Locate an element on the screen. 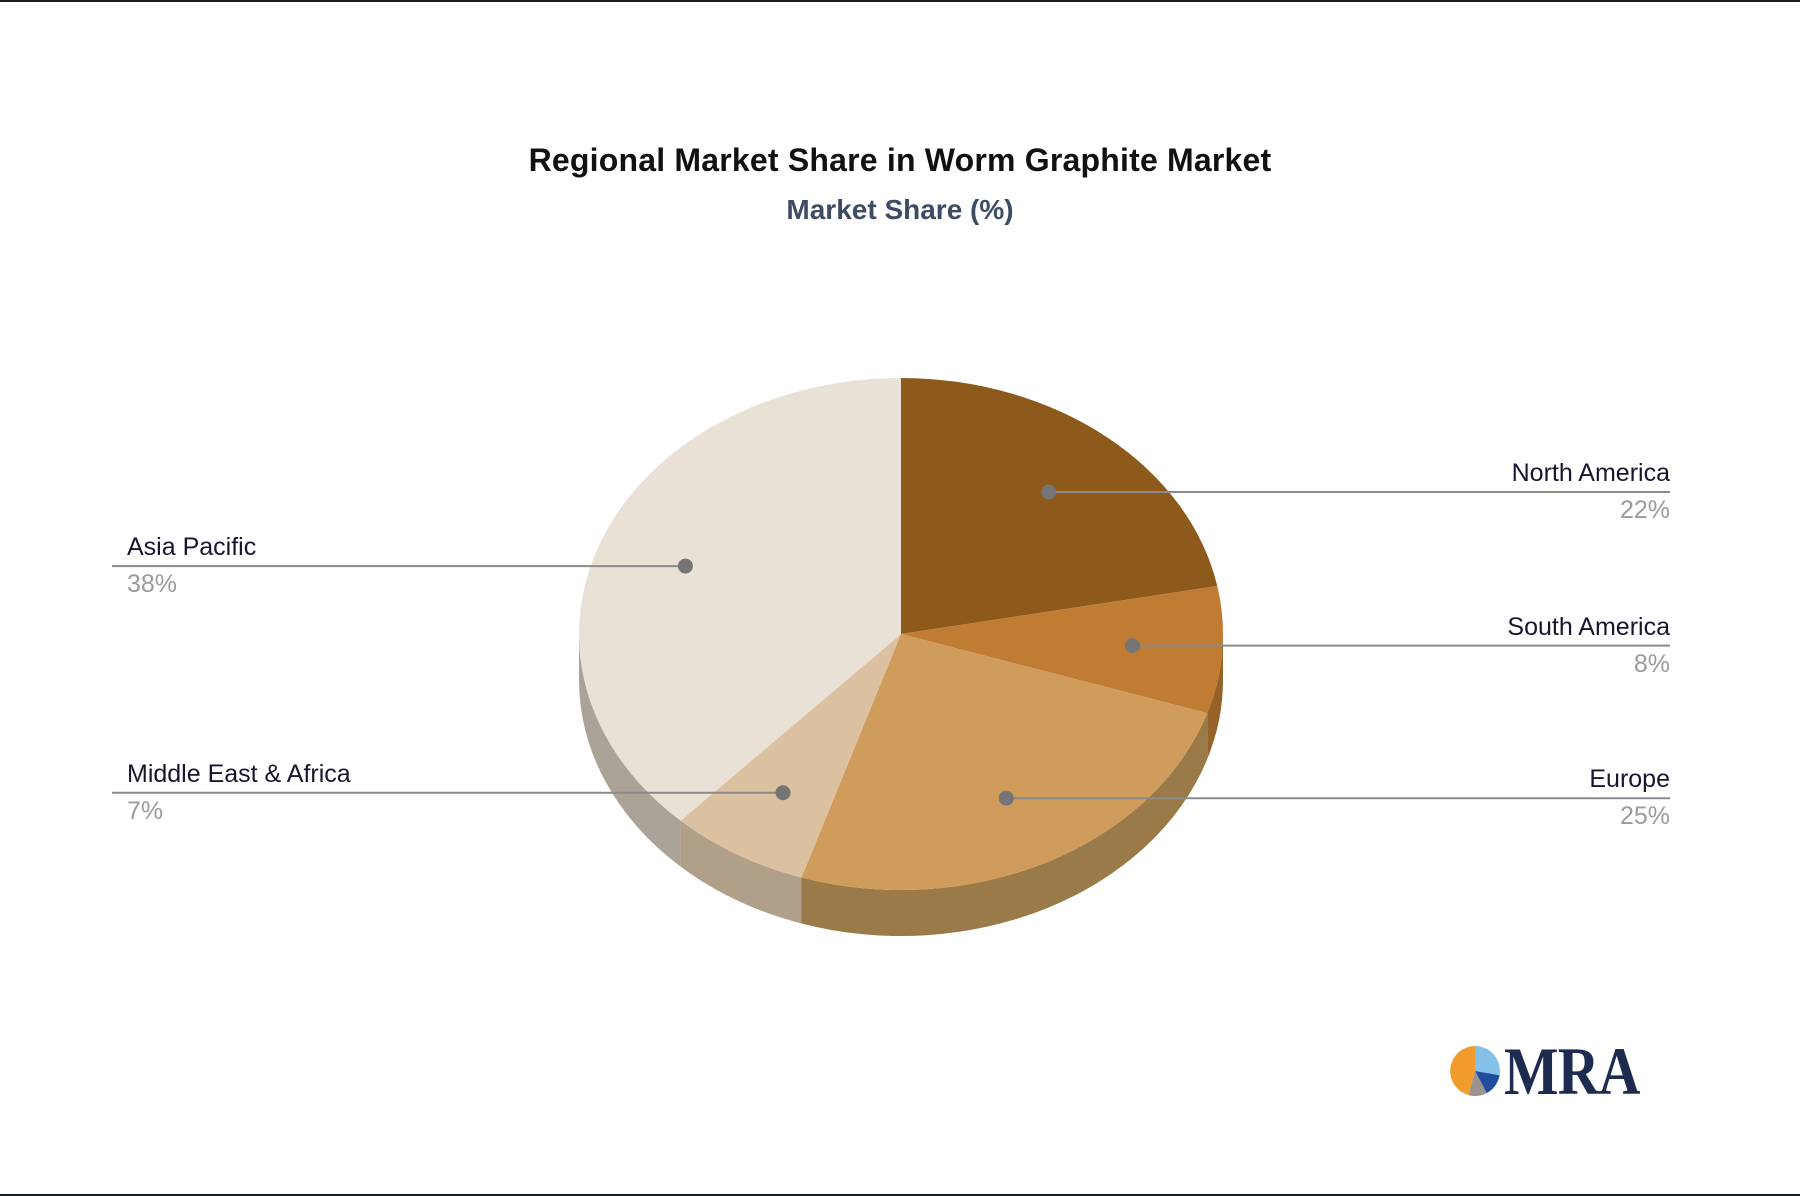 The image size is (1800, 1196). mra-logo-pie-icon is located at coordinates (1475, 1071).